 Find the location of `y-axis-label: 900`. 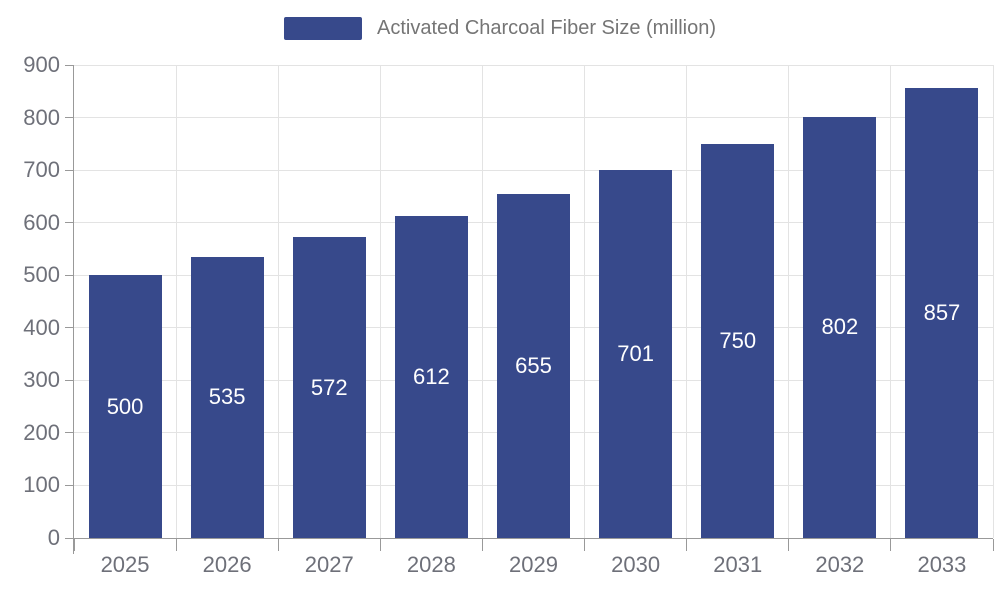

y-axis-label: 900 is located at coordinates (41, 64).